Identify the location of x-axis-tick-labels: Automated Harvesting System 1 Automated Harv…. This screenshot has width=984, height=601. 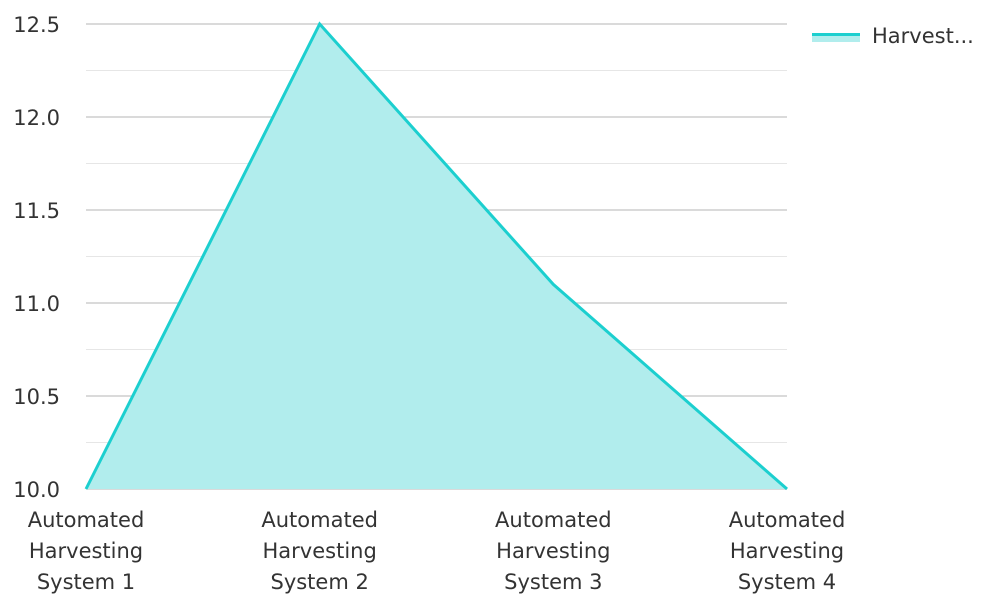
(437, 551).